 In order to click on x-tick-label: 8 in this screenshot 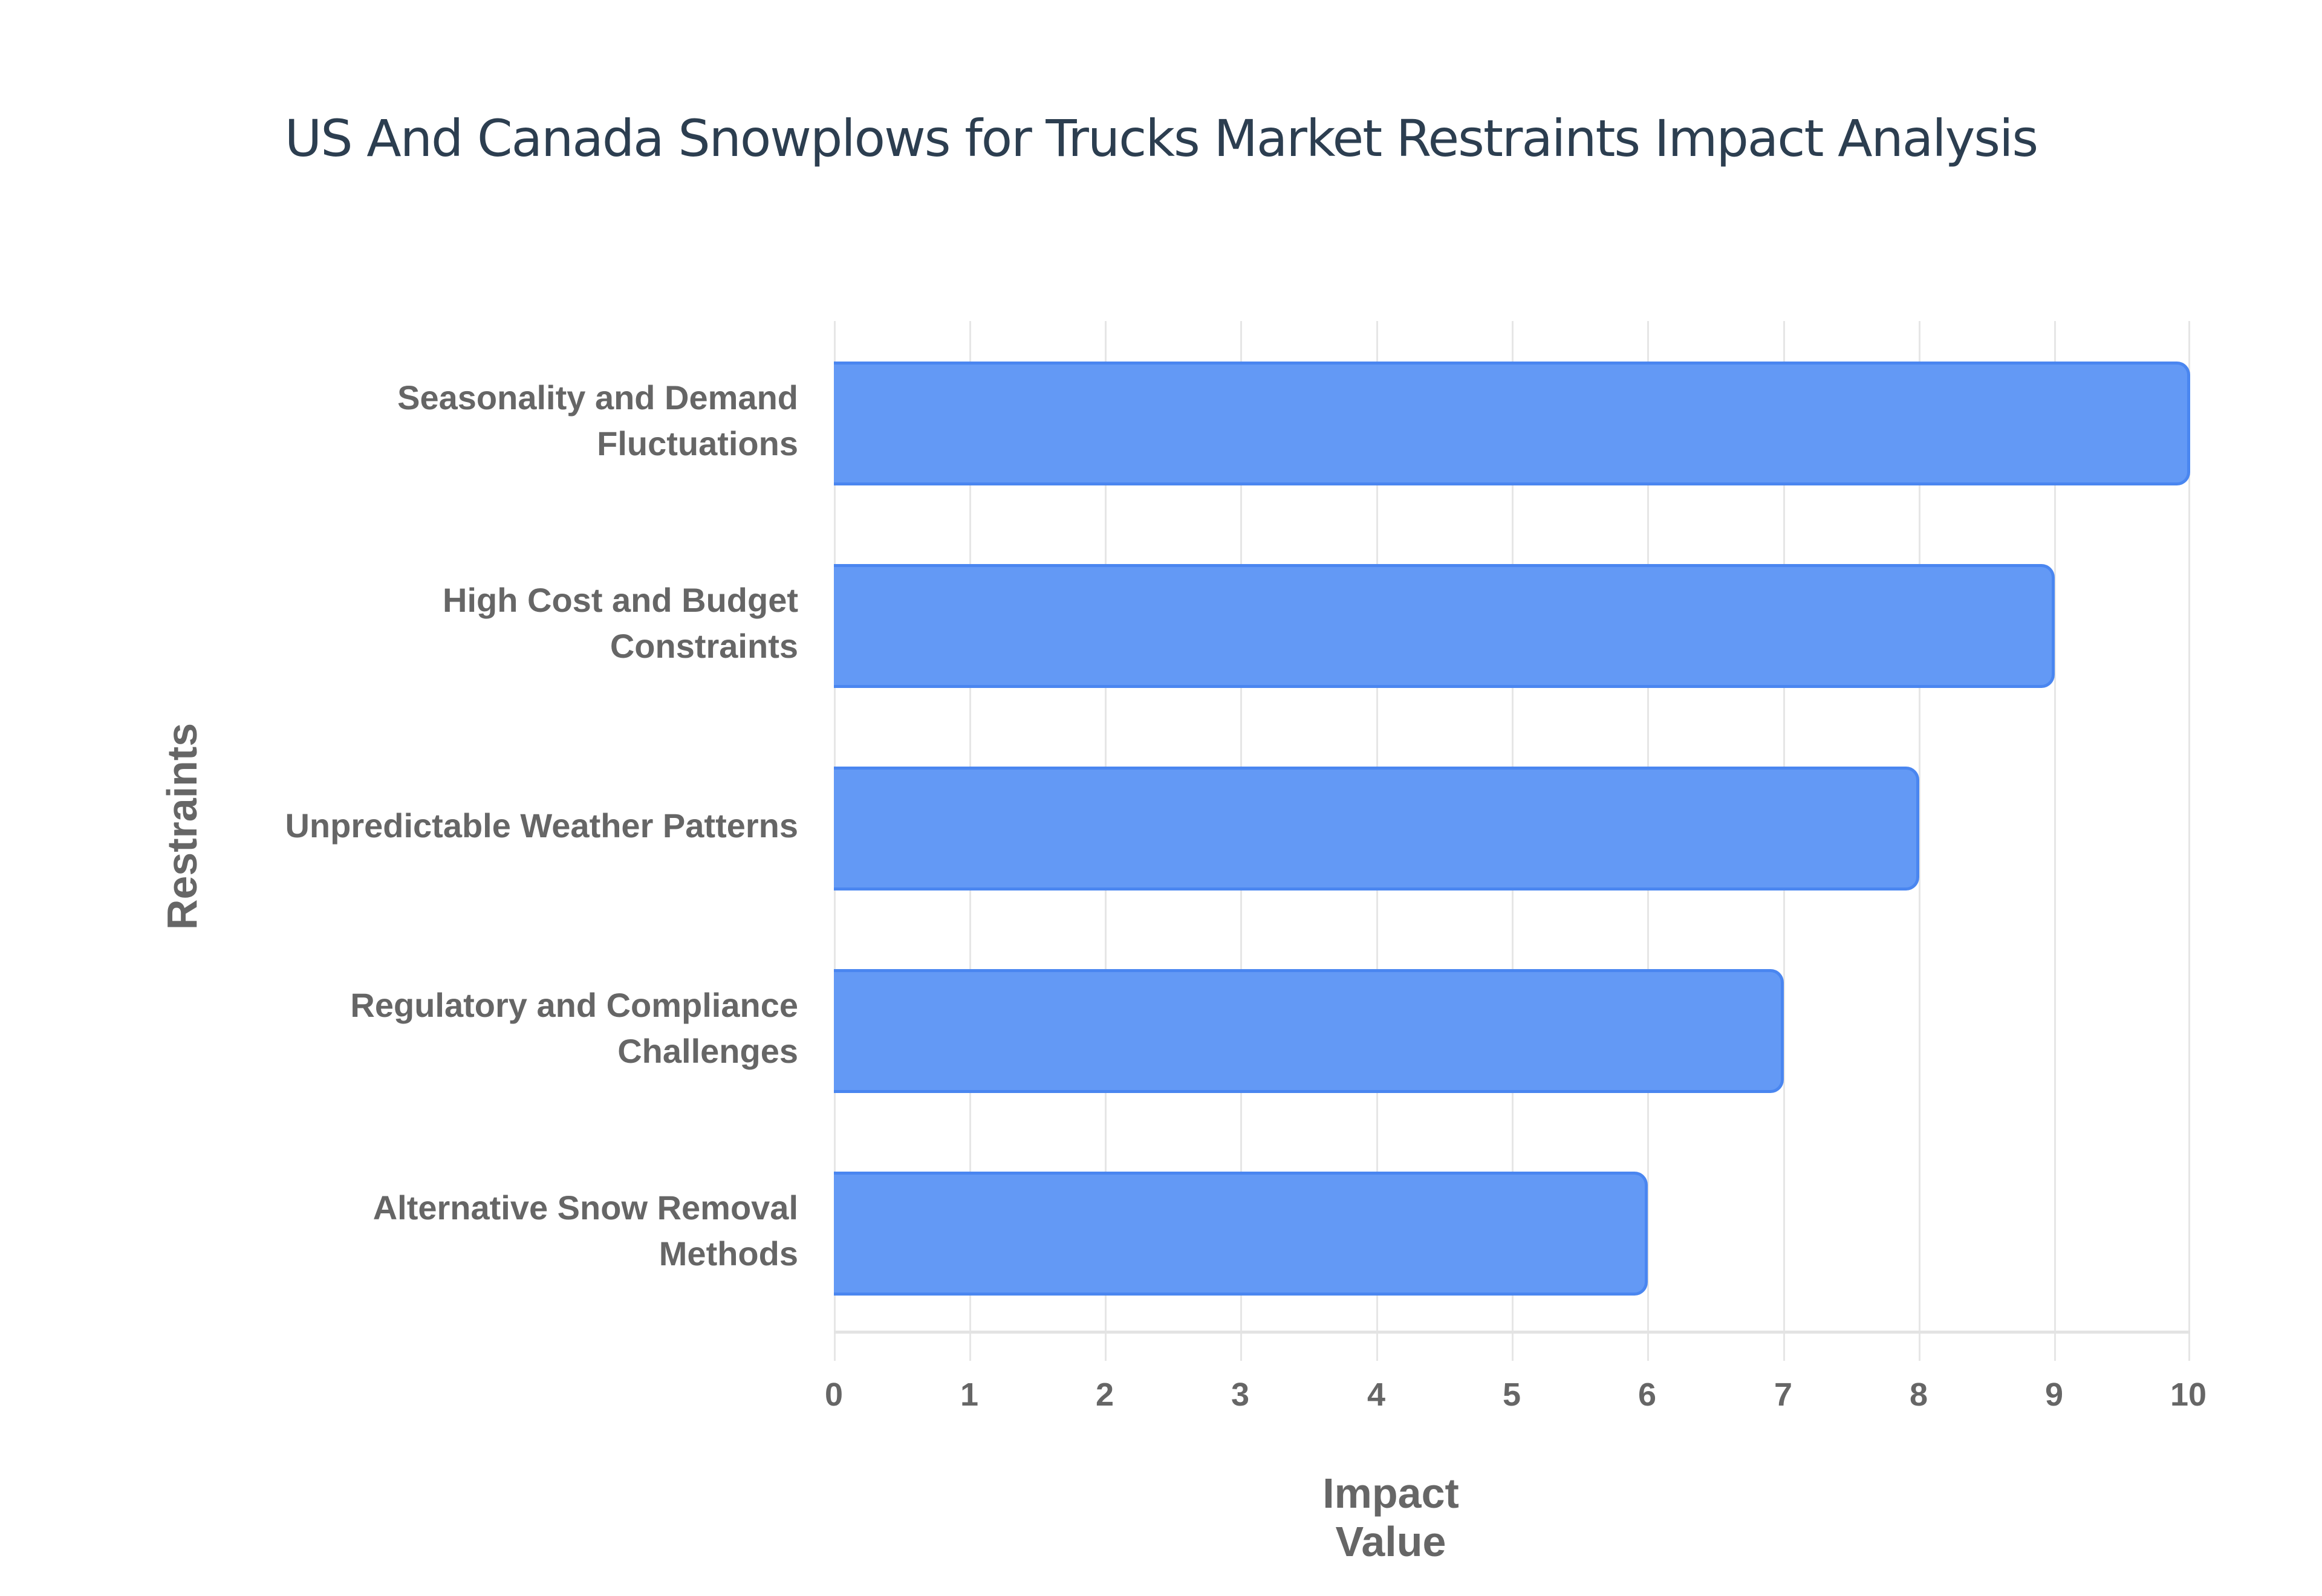, I will do `click(1918, 1395)`.